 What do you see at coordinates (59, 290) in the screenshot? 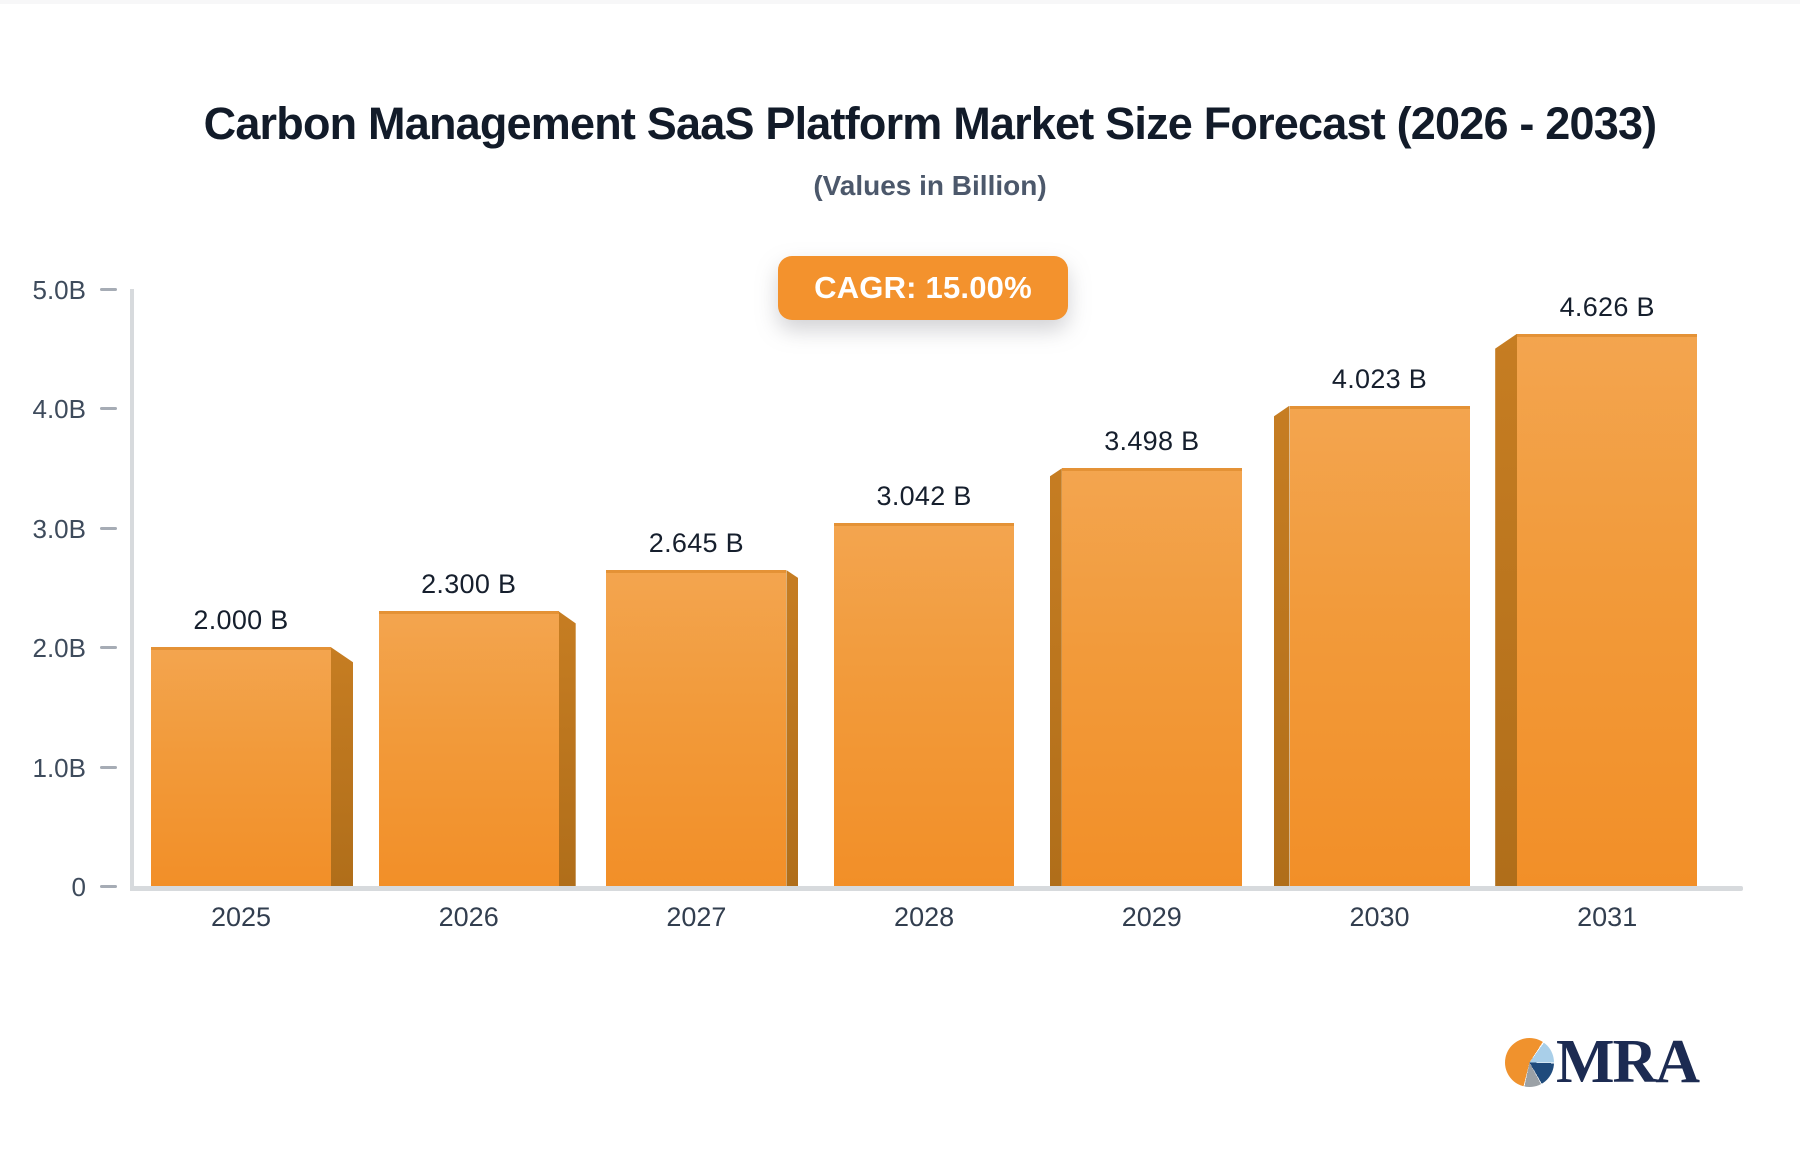
I see `y-tick-label: 5.0B` at bounding box center [59, 290].